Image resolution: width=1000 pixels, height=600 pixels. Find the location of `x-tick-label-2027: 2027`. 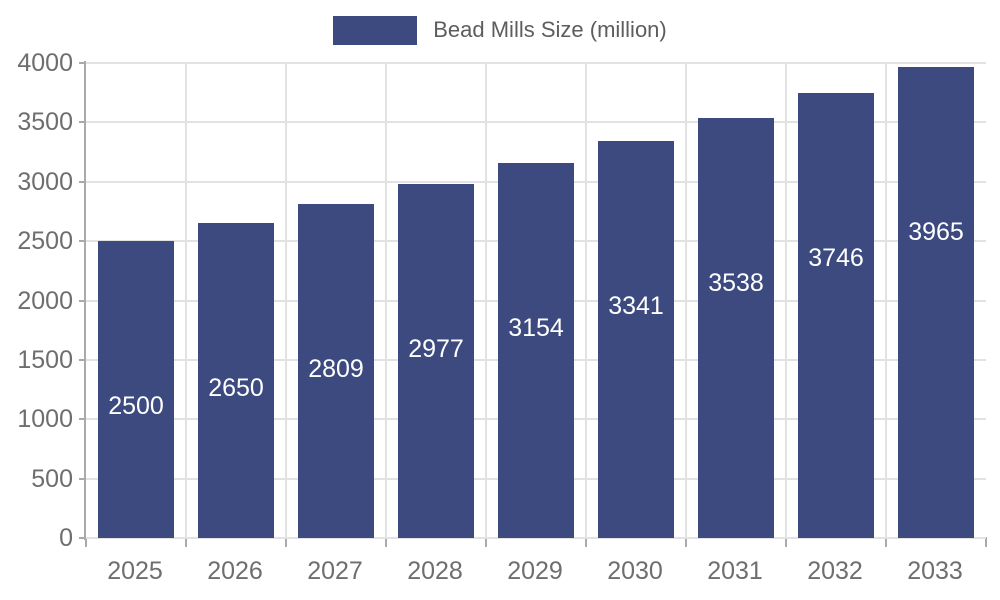

x-tick-label-2027: 2027 is located at coordinates (335, 571).